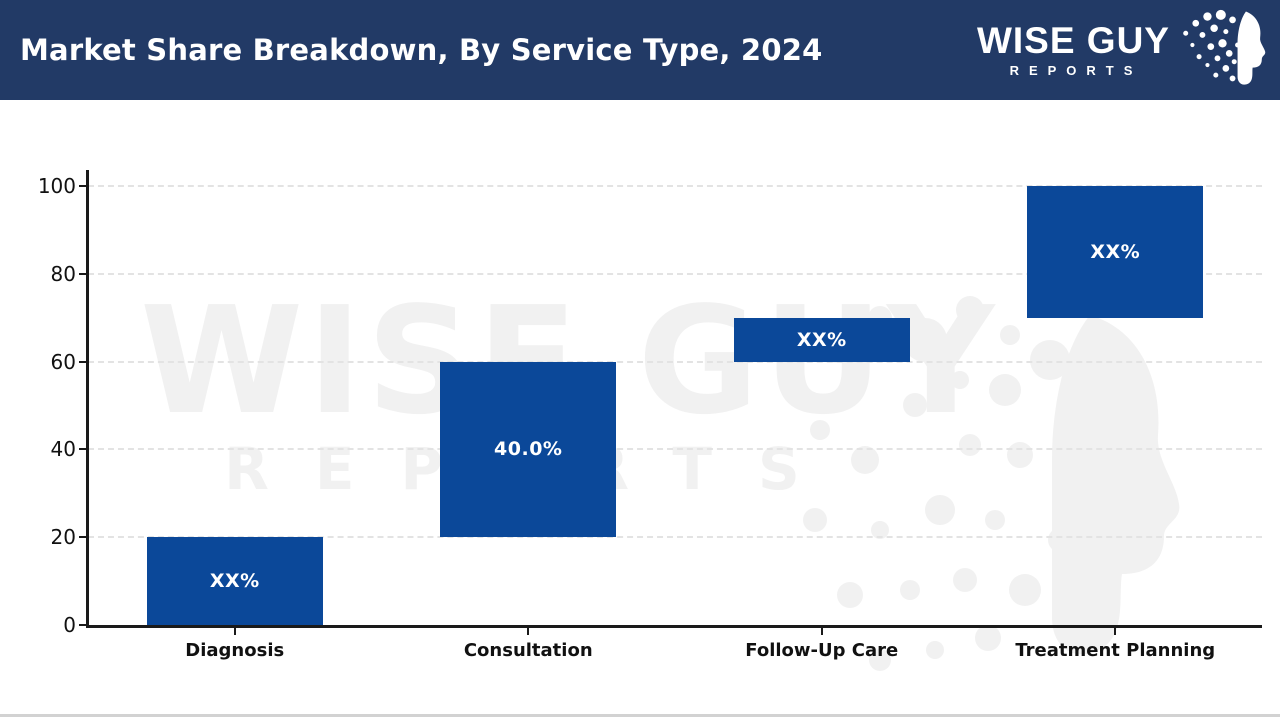  Describe the element at coordinates (63, 449) in the screenshot. I see `y-tick-label-40: 40` at that location.